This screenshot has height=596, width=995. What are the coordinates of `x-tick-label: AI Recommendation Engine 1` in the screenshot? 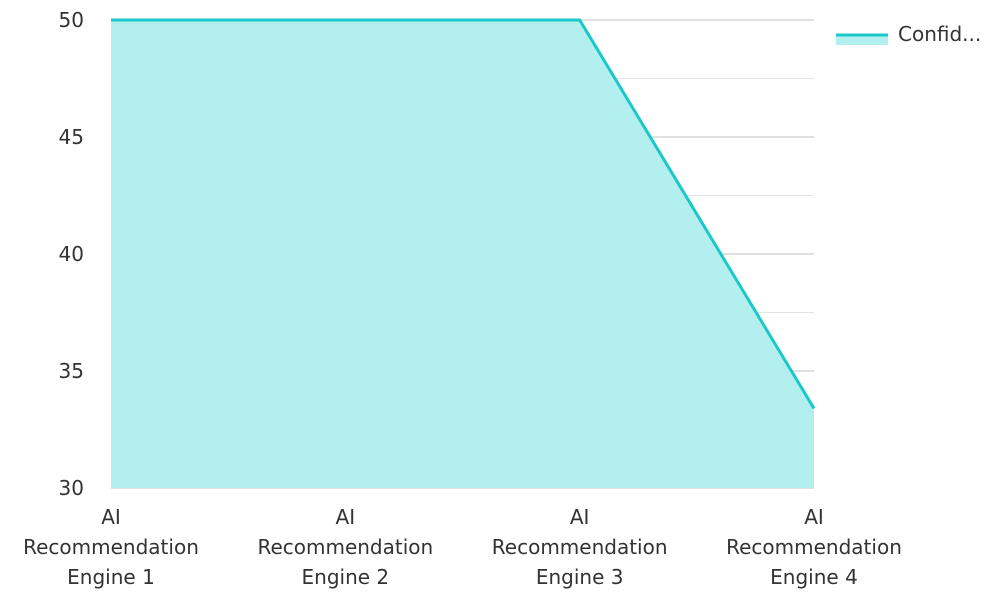 It's located at (111, 547).